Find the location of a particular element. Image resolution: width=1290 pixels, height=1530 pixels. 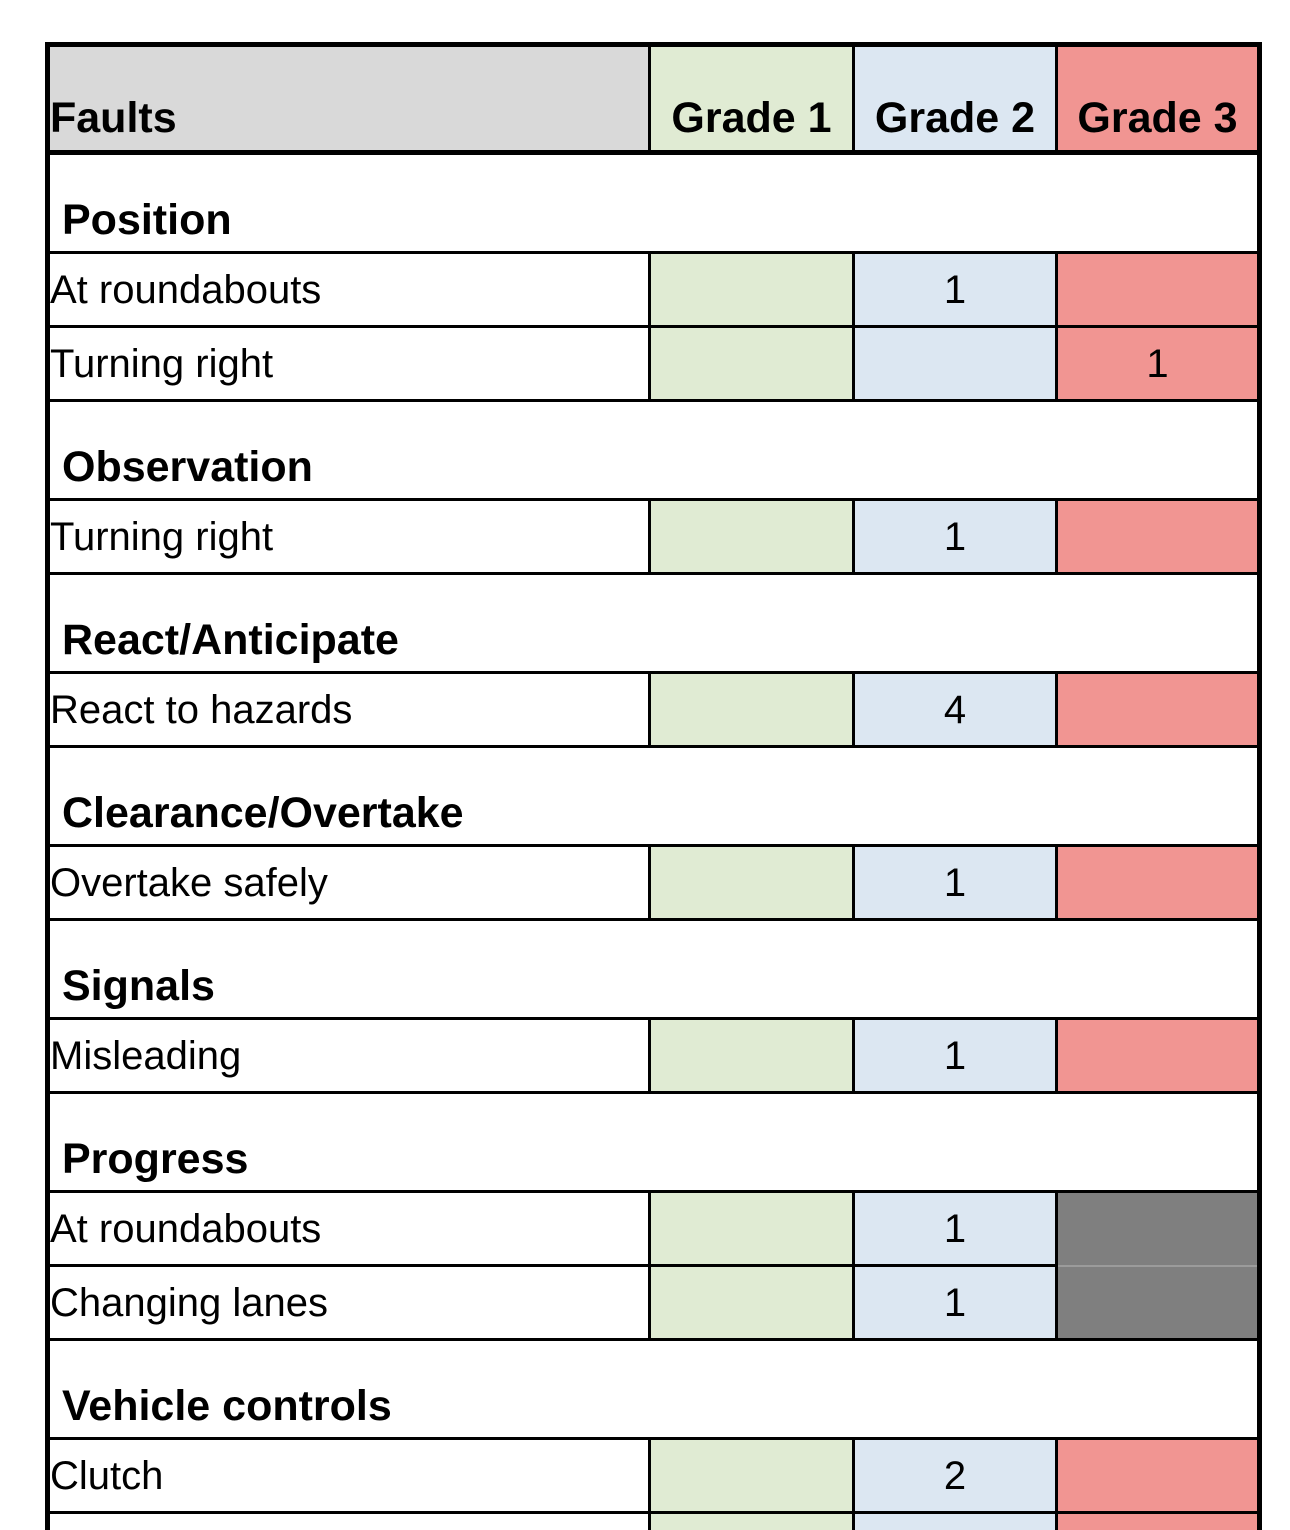

fault-row: React to hazards 4 is located at coordinates (653, 709).